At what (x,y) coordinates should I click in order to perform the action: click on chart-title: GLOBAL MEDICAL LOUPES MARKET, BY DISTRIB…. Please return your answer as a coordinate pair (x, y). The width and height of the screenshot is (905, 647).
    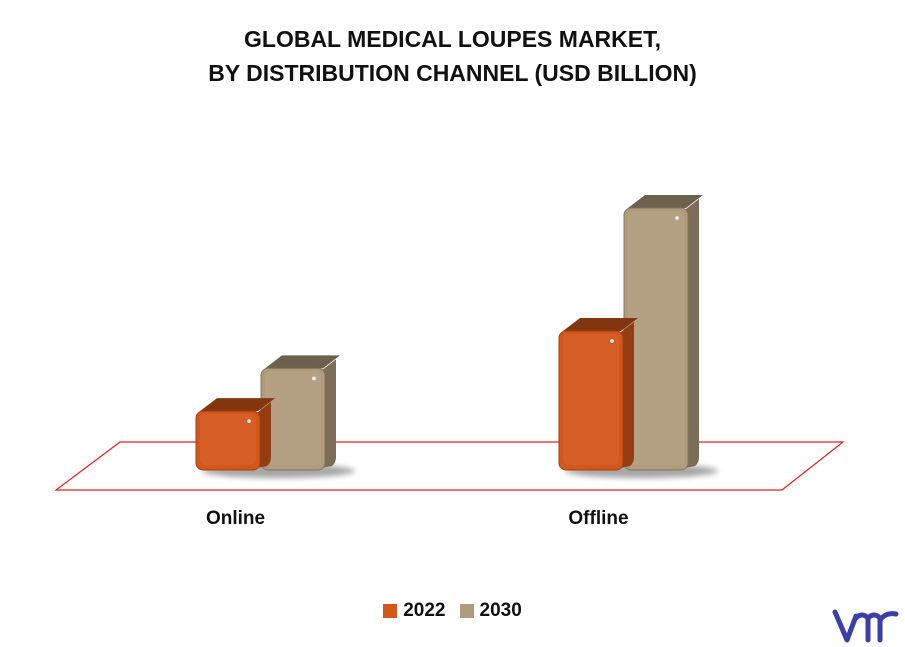
    Looking at the image, I should click on (452, 56).